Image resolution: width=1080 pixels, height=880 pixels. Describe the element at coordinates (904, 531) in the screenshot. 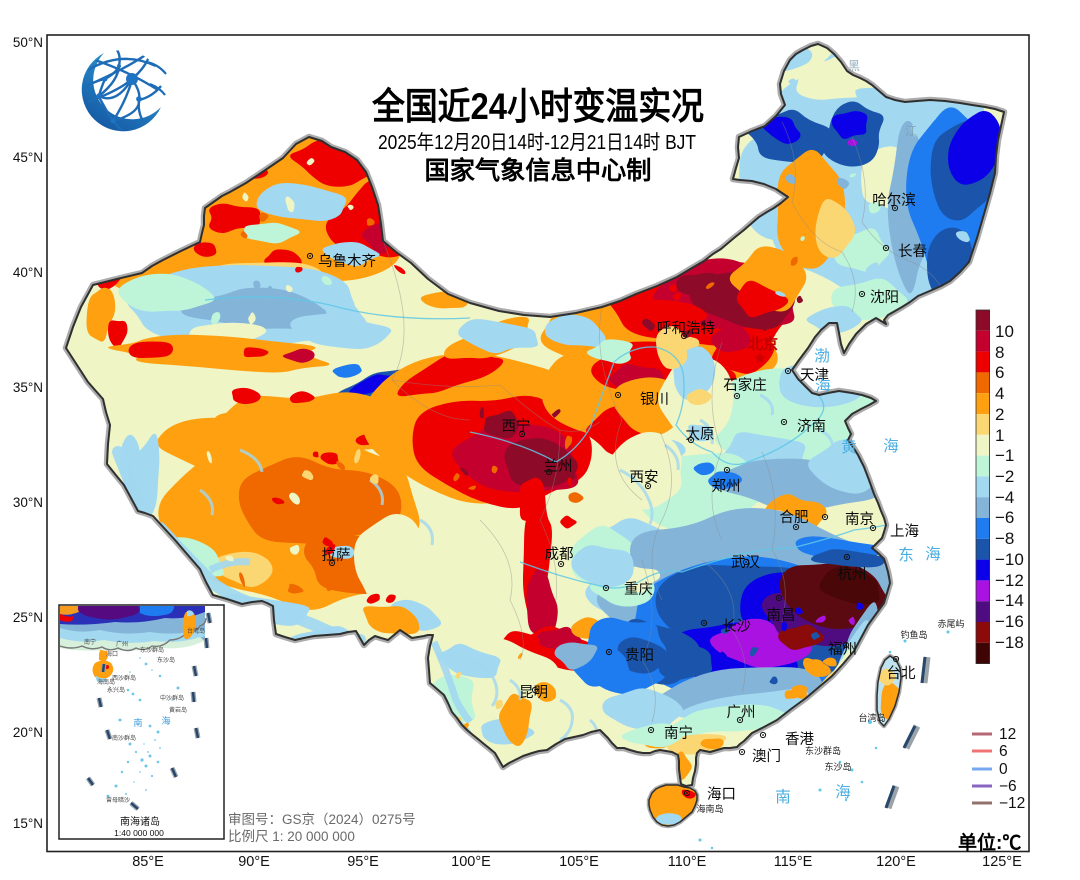

I see `svg-text: 上海` at that location.